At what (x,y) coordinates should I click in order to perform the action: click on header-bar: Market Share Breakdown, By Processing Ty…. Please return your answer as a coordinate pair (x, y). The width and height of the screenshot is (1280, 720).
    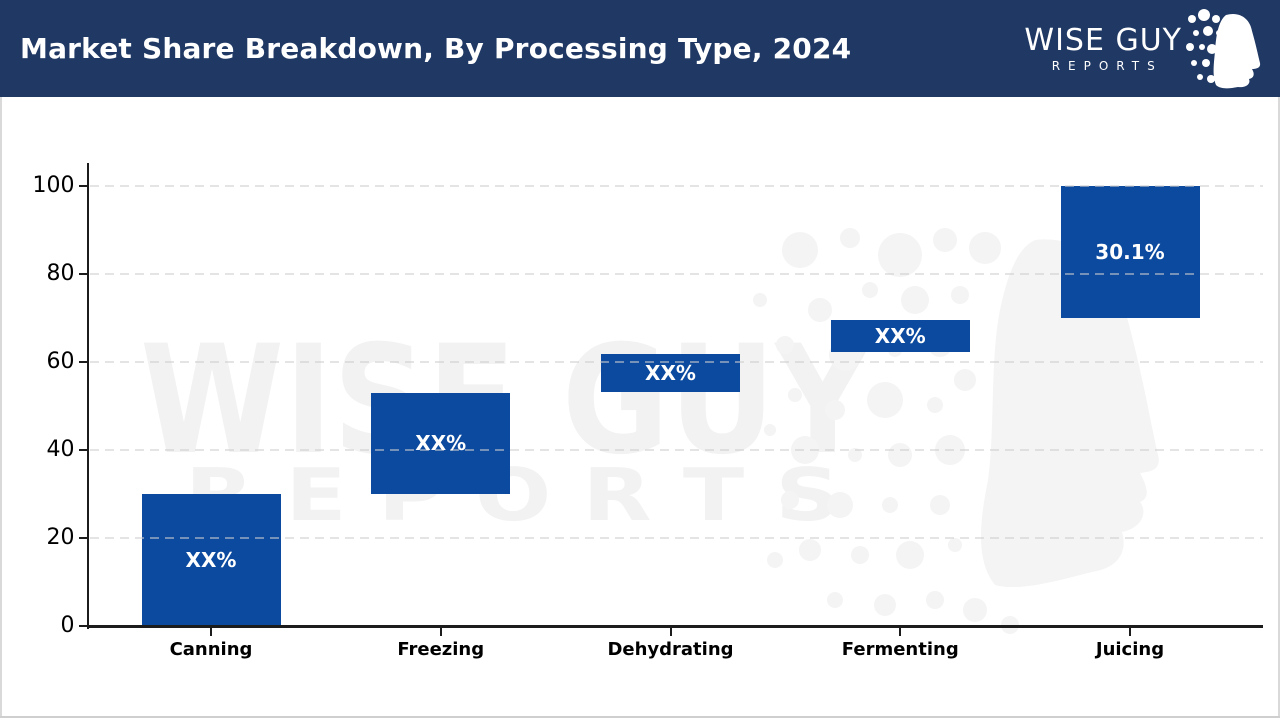
    Looking at the image, I should click on (640, 48).